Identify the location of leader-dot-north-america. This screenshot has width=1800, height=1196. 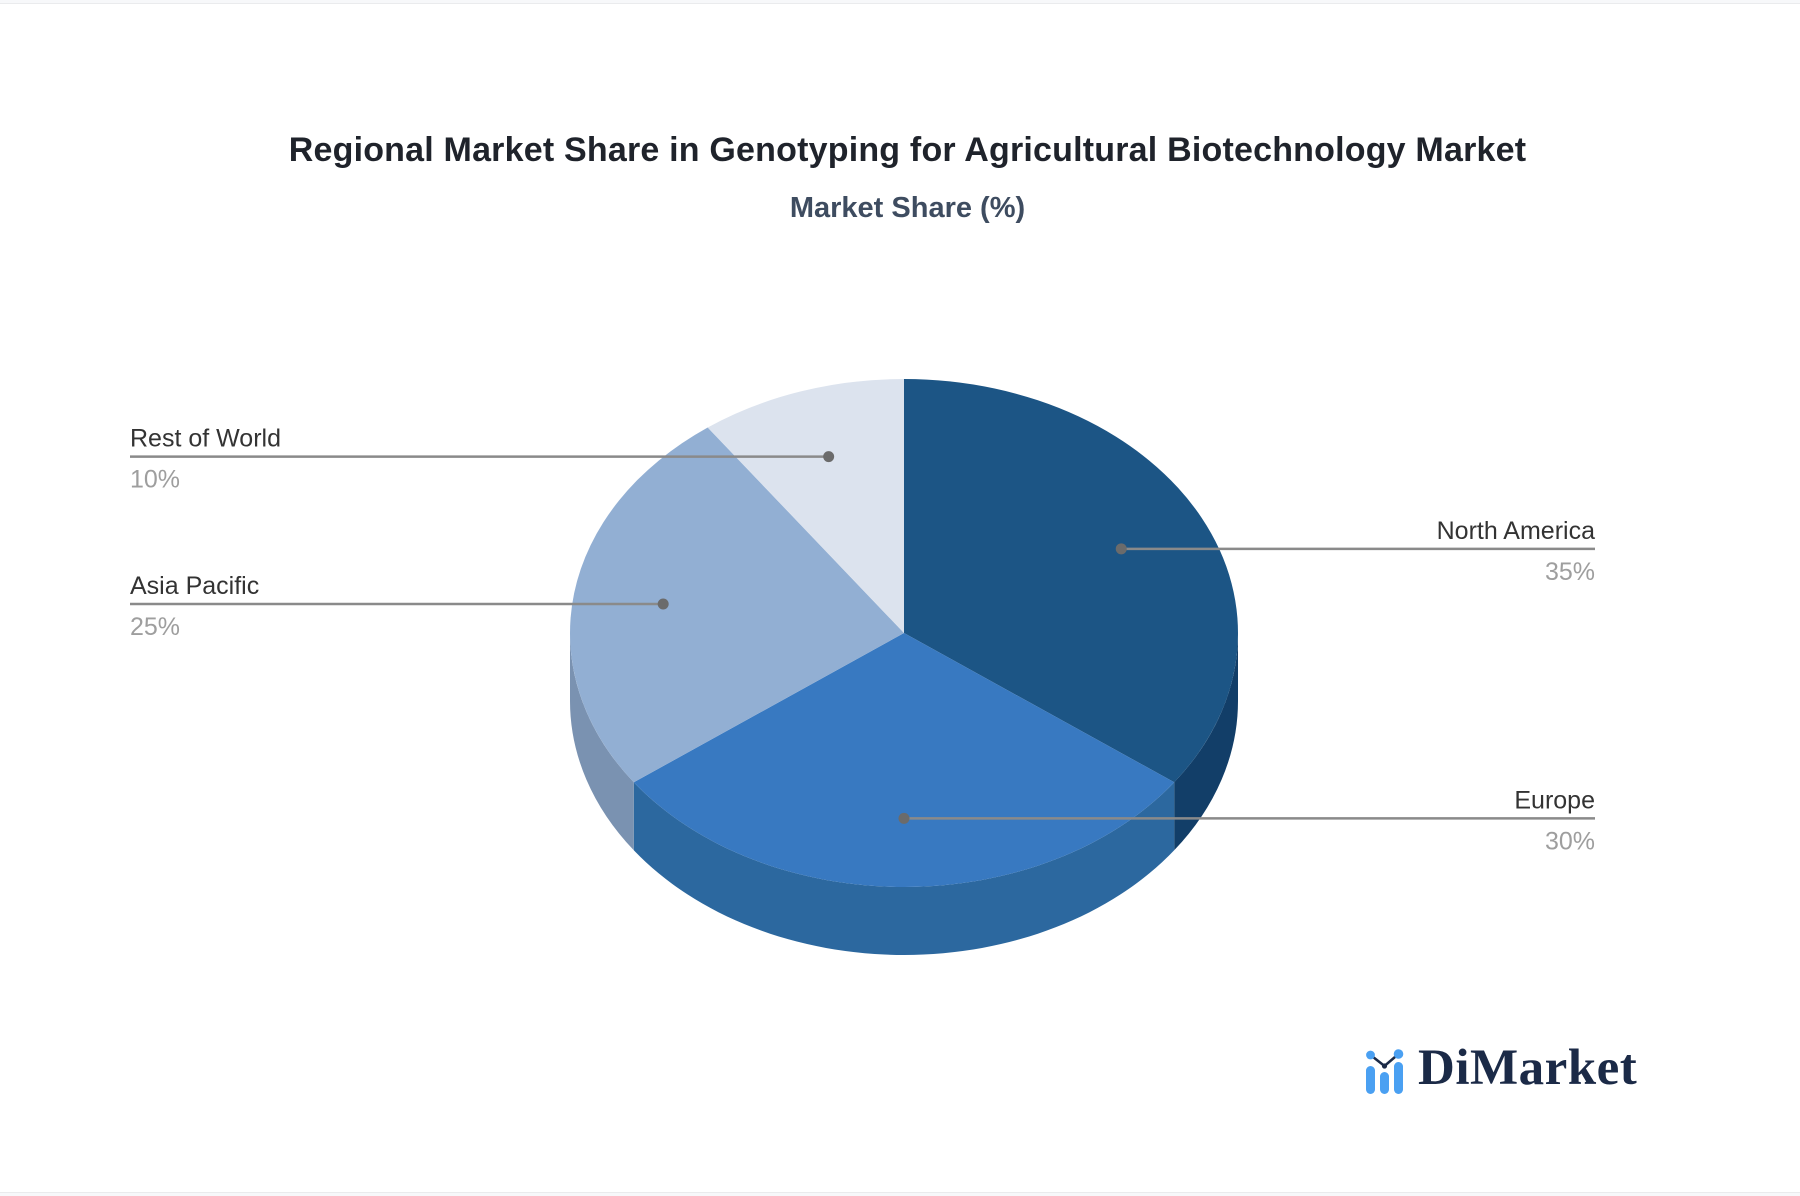
(1121, 549).